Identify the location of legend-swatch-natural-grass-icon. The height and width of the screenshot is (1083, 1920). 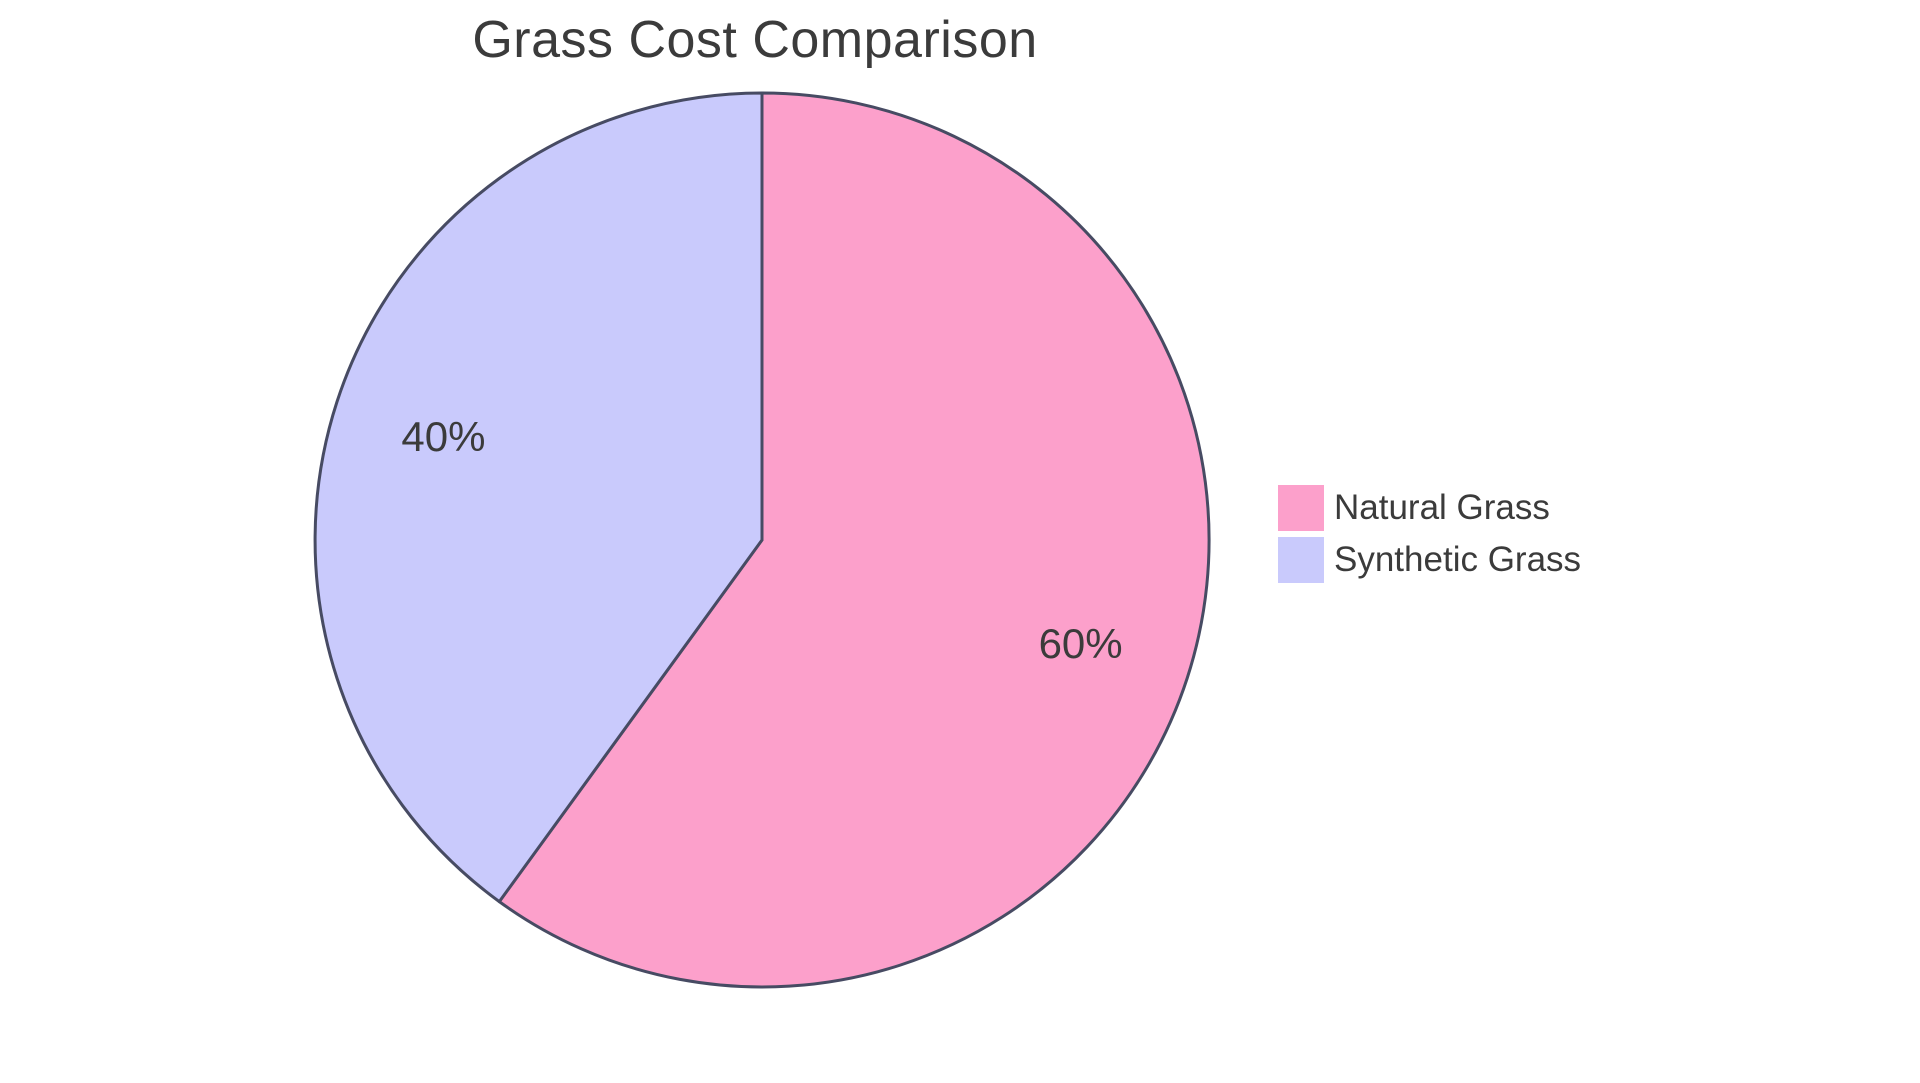
(1301, 508).